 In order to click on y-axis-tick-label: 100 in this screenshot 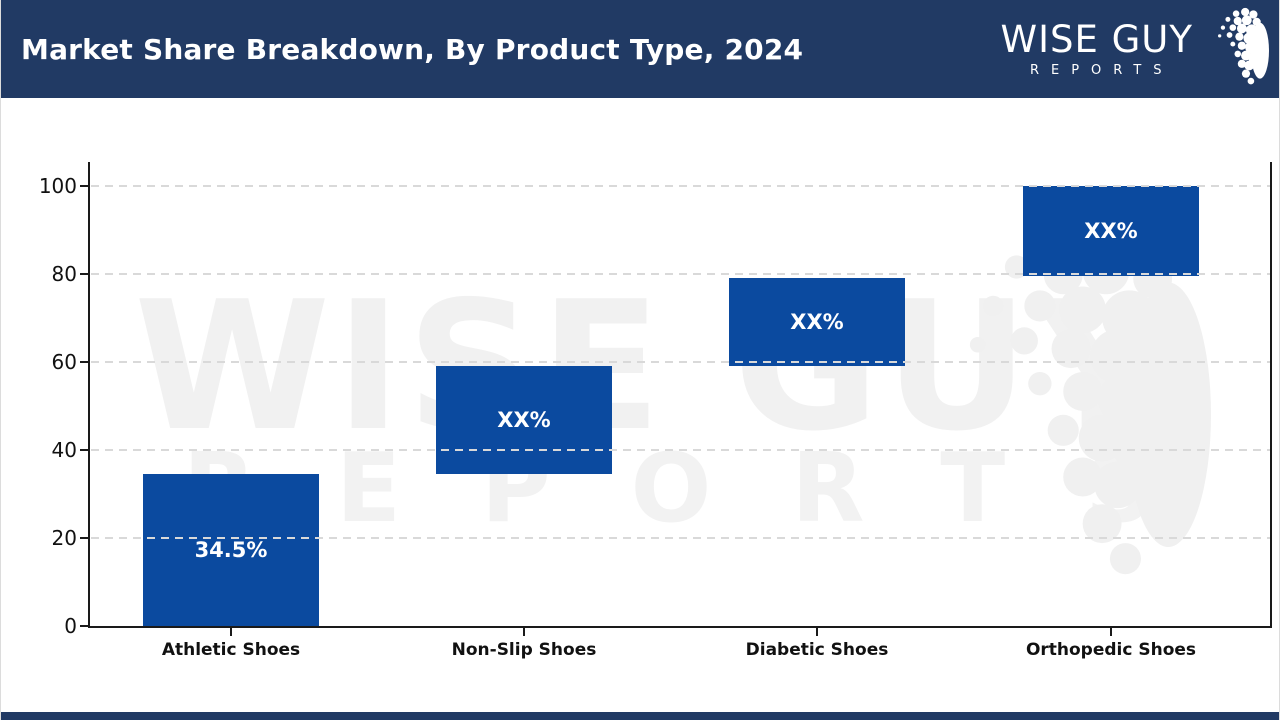, I will do `click(57, 186)`.